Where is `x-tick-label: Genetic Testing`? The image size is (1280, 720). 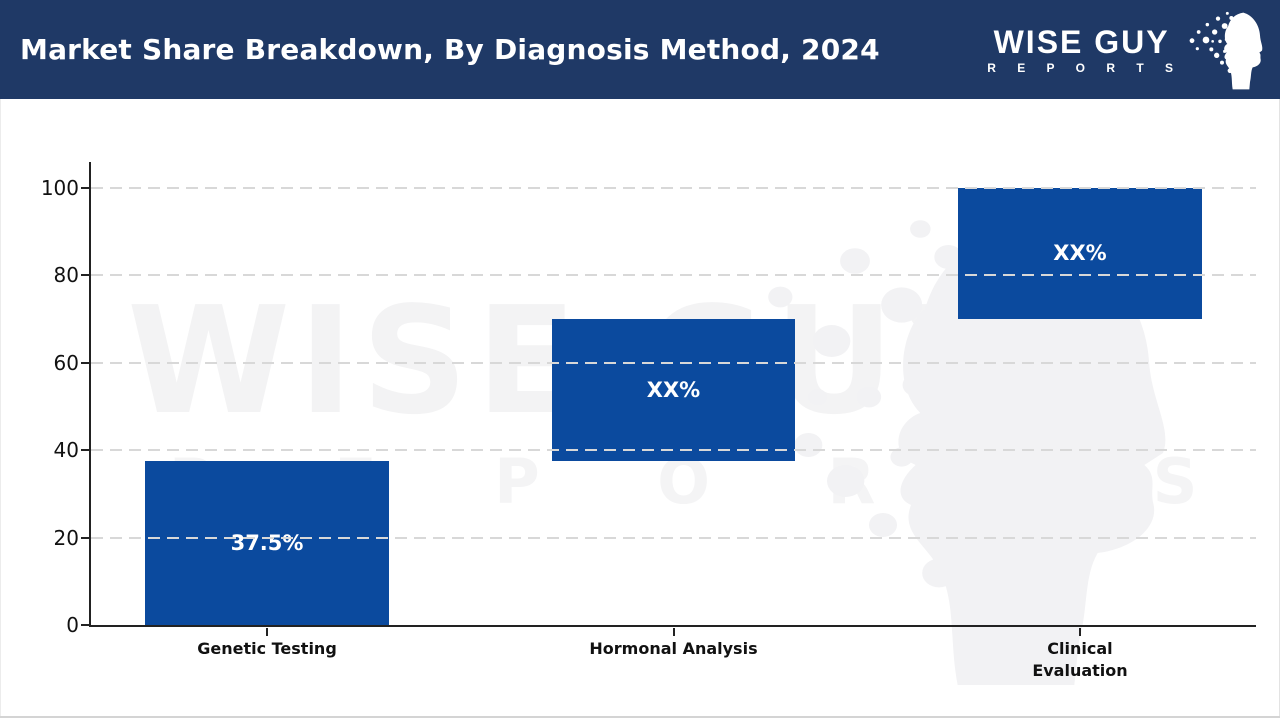
x-tick-label: Genetic Testing is located at coordinates (267, 648).